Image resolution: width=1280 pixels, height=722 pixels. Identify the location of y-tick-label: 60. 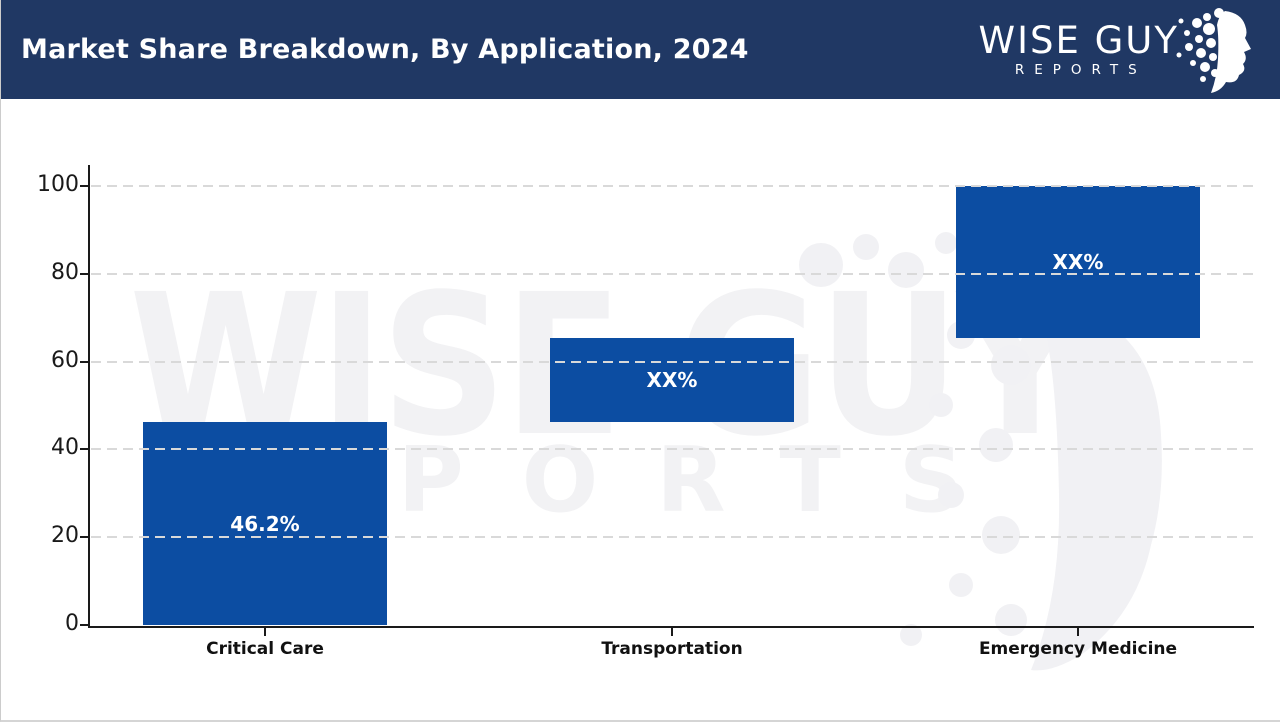
(65, 360).